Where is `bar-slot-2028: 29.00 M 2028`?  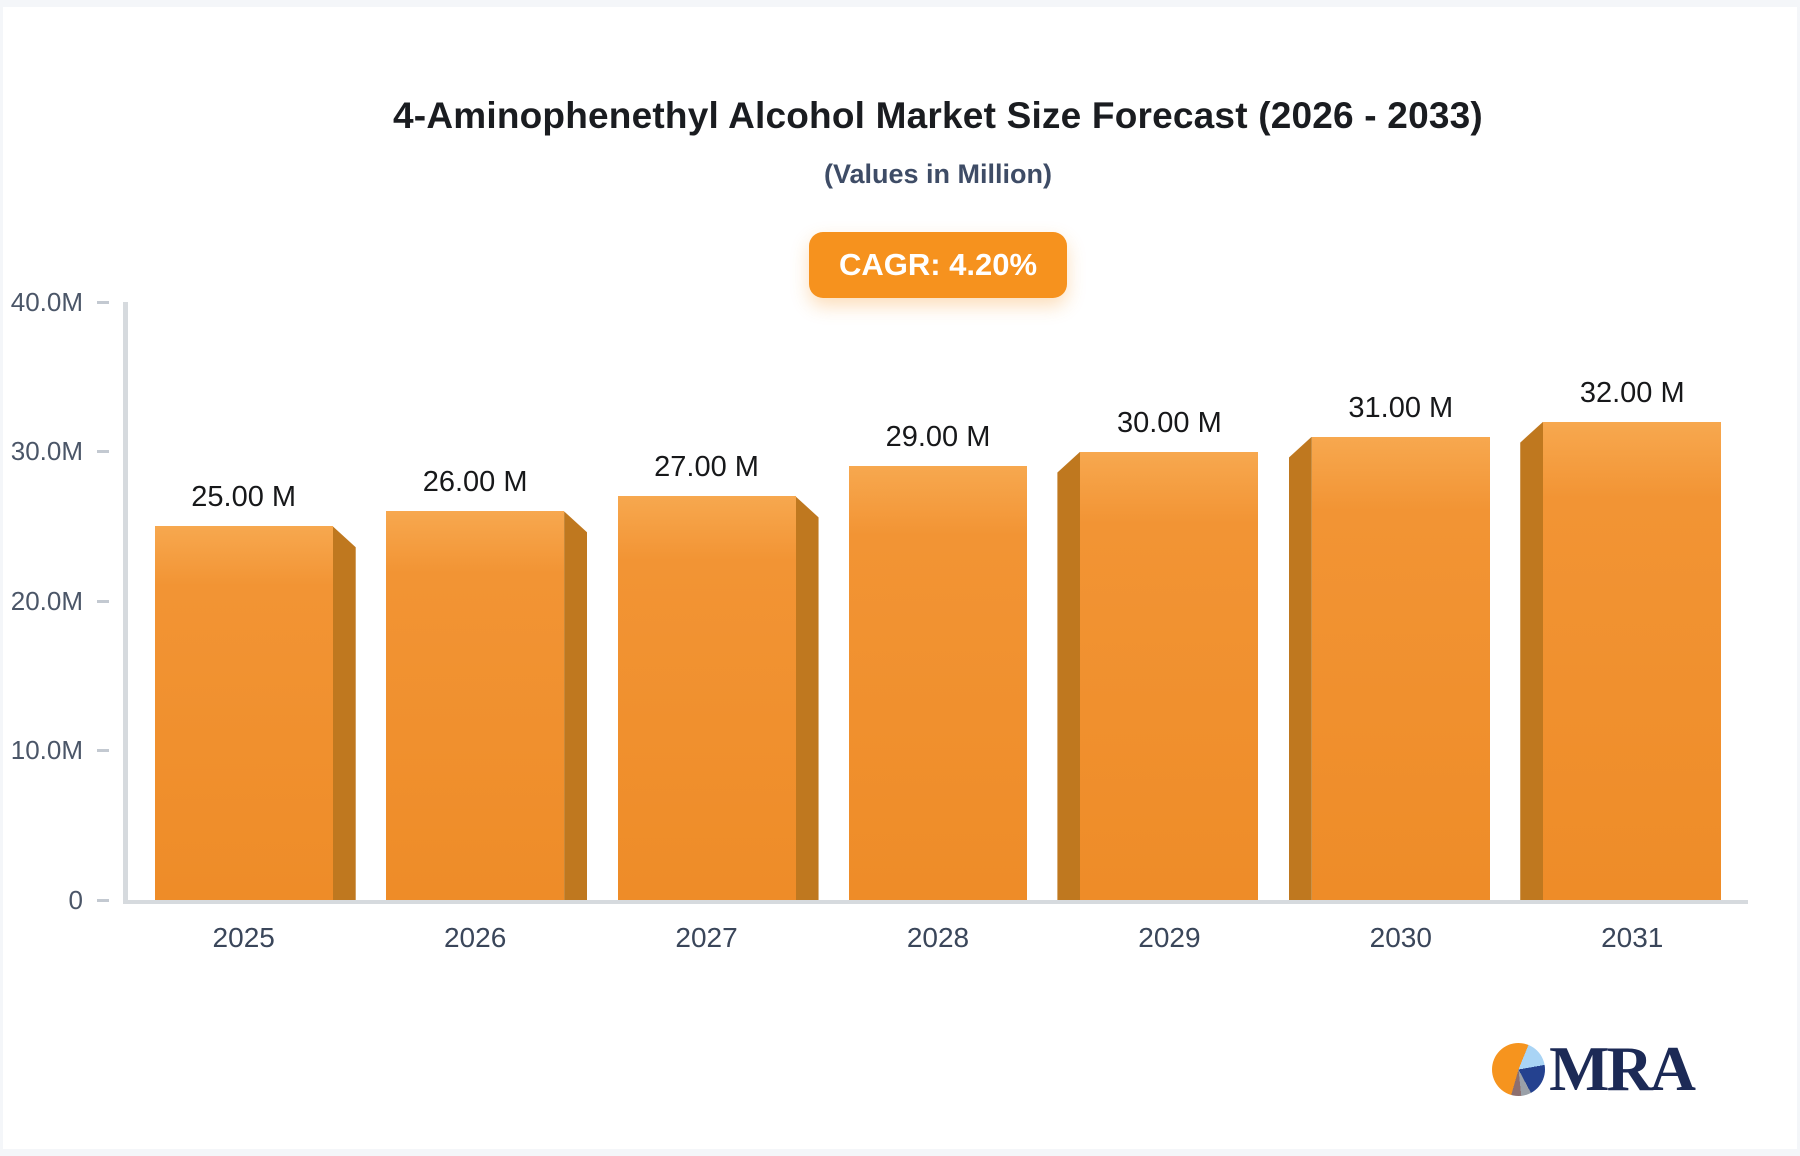
bar-slot-2028: 29.00 M 2028 is located at coordinates (937, 627).